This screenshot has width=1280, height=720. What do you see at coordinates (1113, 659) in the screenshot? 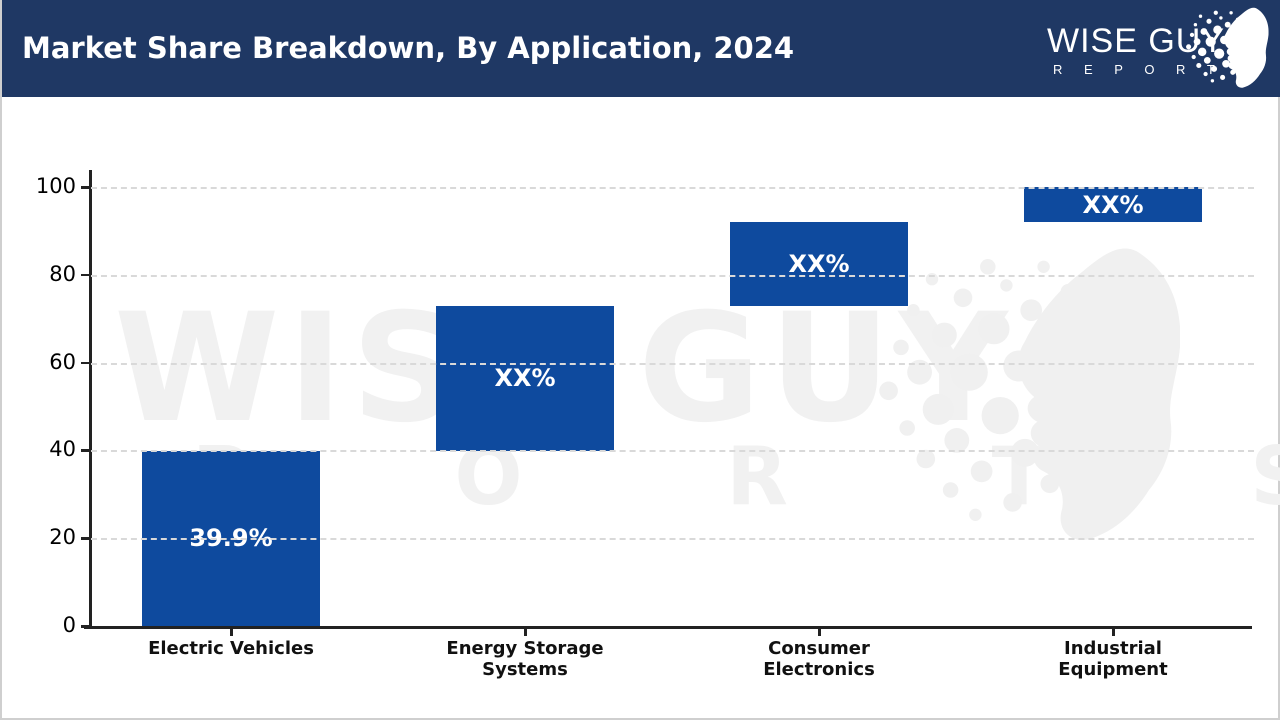
I see `x-axis-category-label: Industrial Equipment` at bounding box center [1113, 659].